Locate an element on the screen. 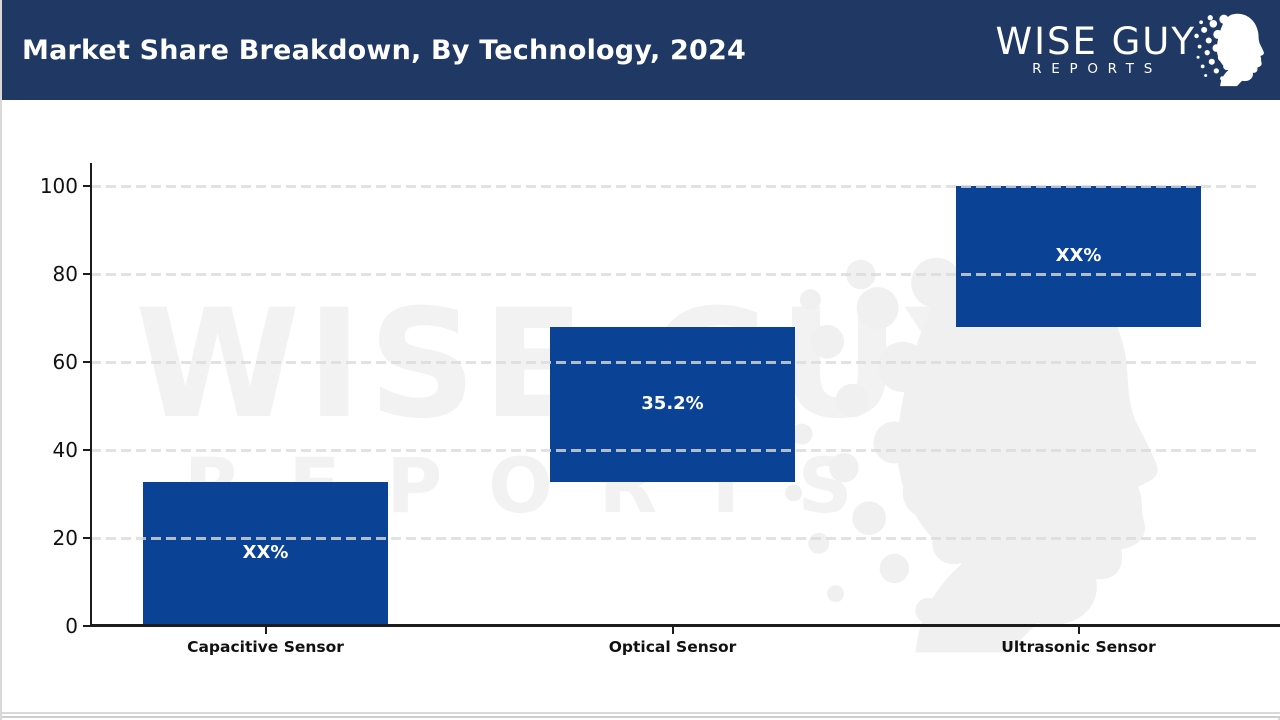 This screenshot has height=720, width=1280. wise-guy-logo: WISE GUY REPORTS is located at coordinates (1132, 50).